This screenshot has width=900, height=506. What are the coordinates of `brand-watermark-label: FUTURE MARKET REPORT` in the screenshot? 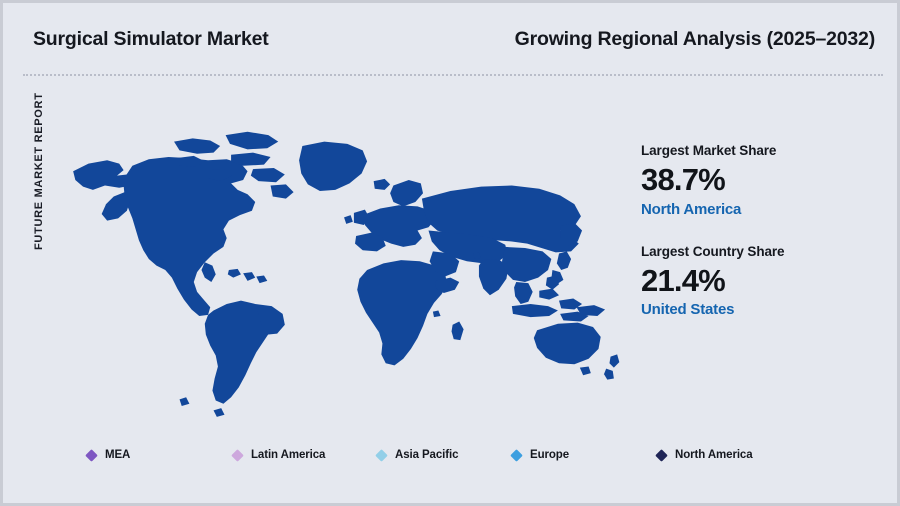 It's located at (39, 171).